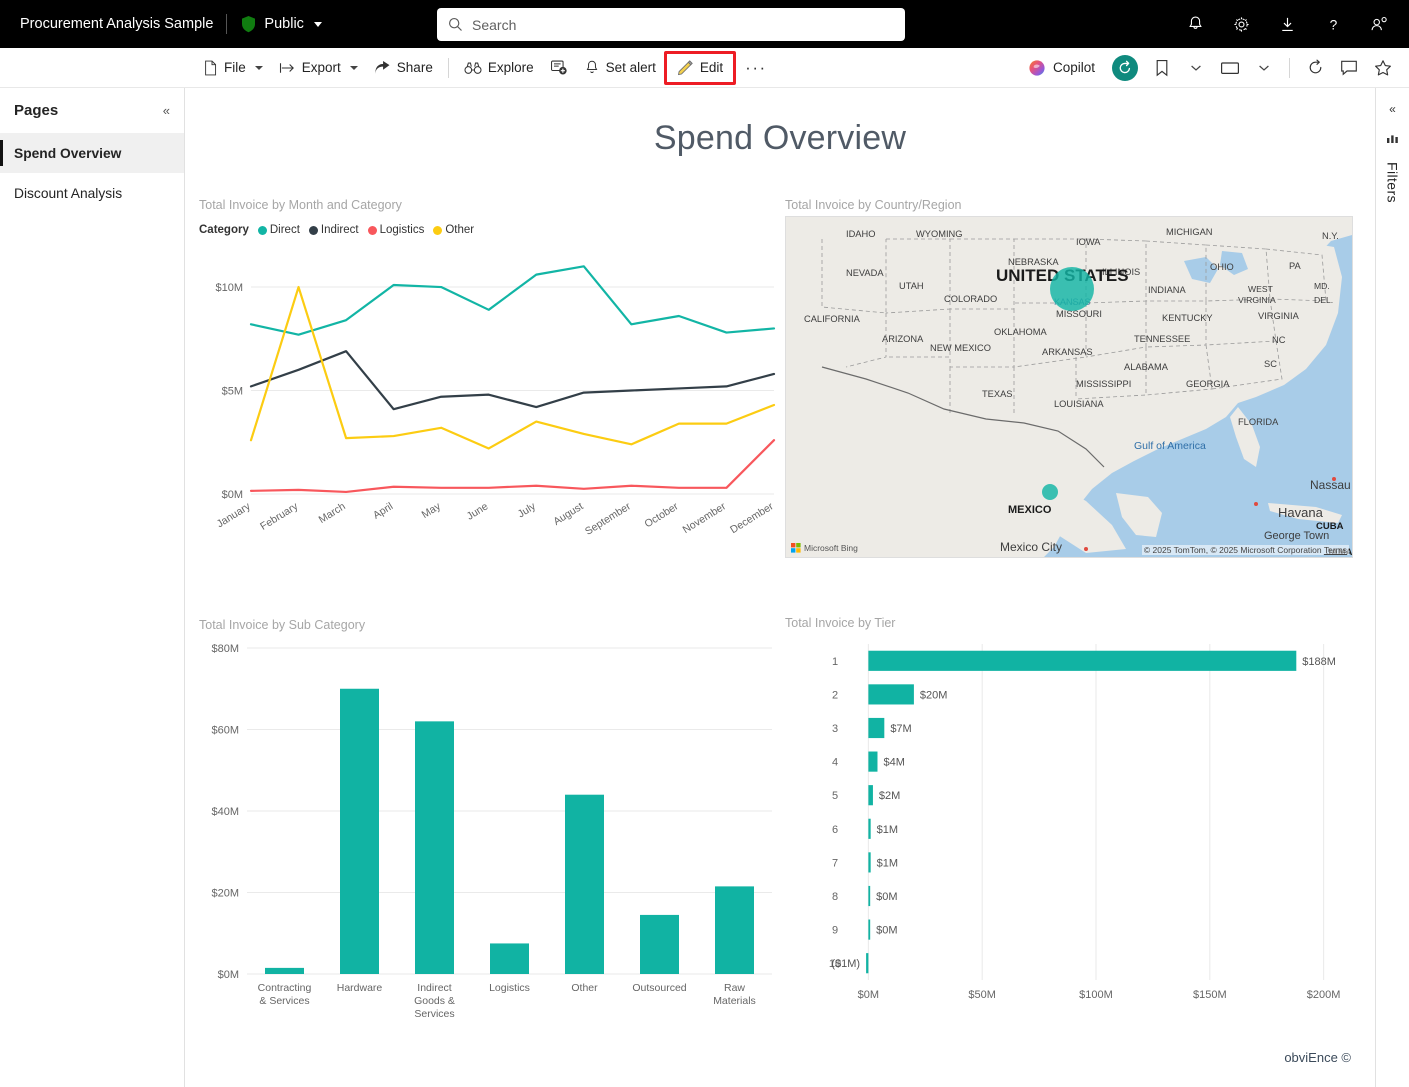 This screenshot has width=1409, height=1087. I want to click on line-series-indirect, so click(512, 380).